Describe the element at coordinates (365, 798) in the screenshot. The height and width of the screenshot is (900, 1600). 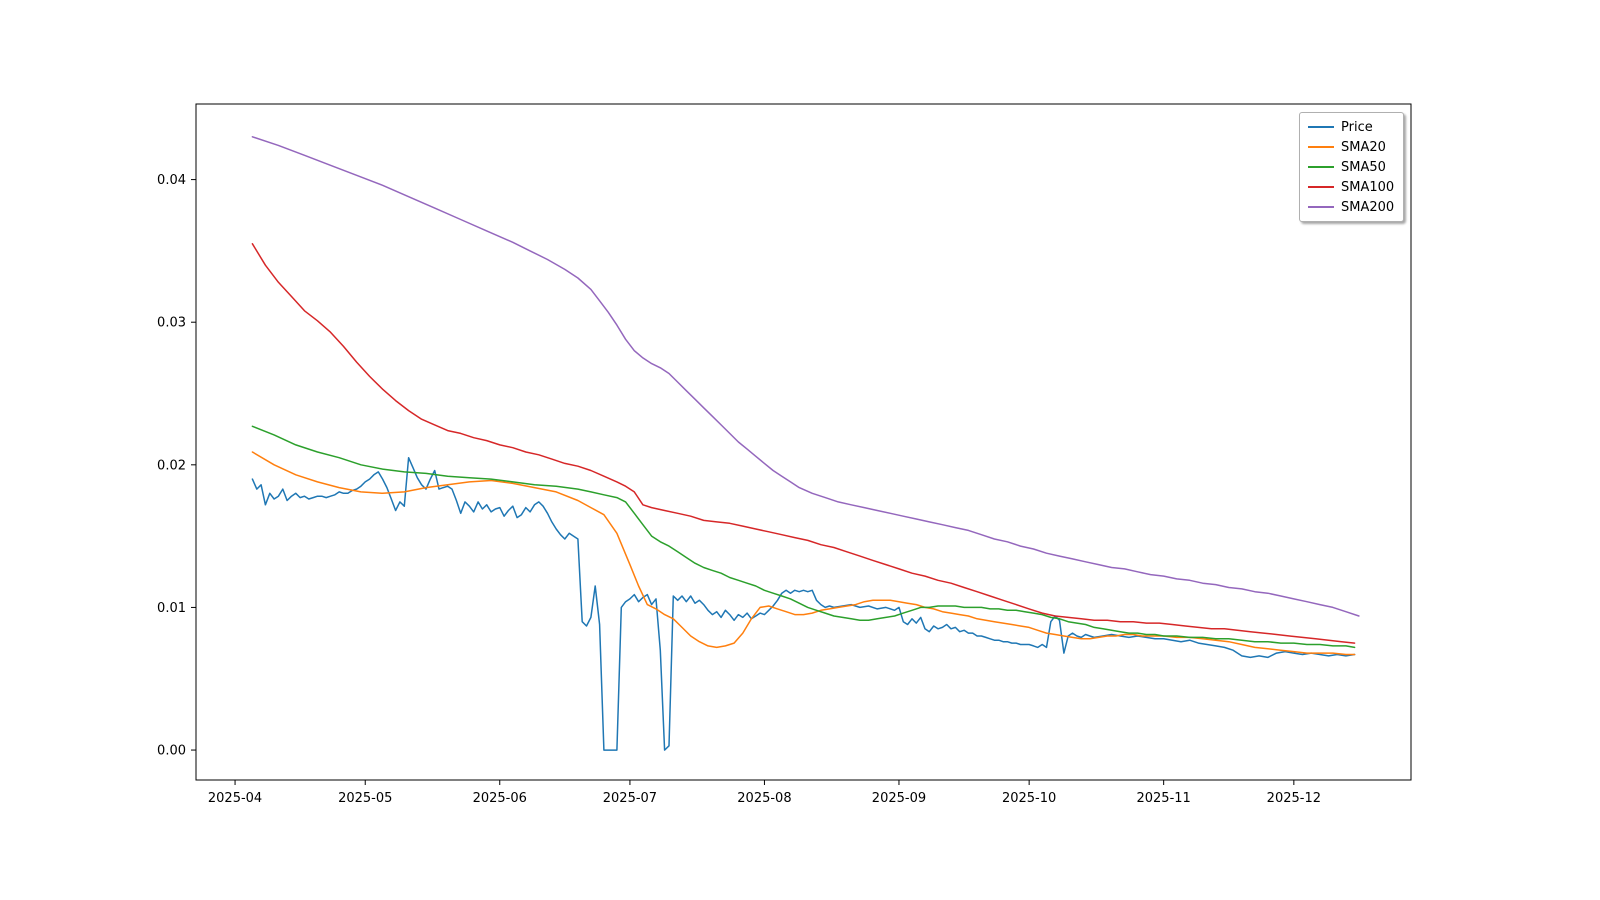
I see `x-axis-tick-label: 2025-05` at that location.